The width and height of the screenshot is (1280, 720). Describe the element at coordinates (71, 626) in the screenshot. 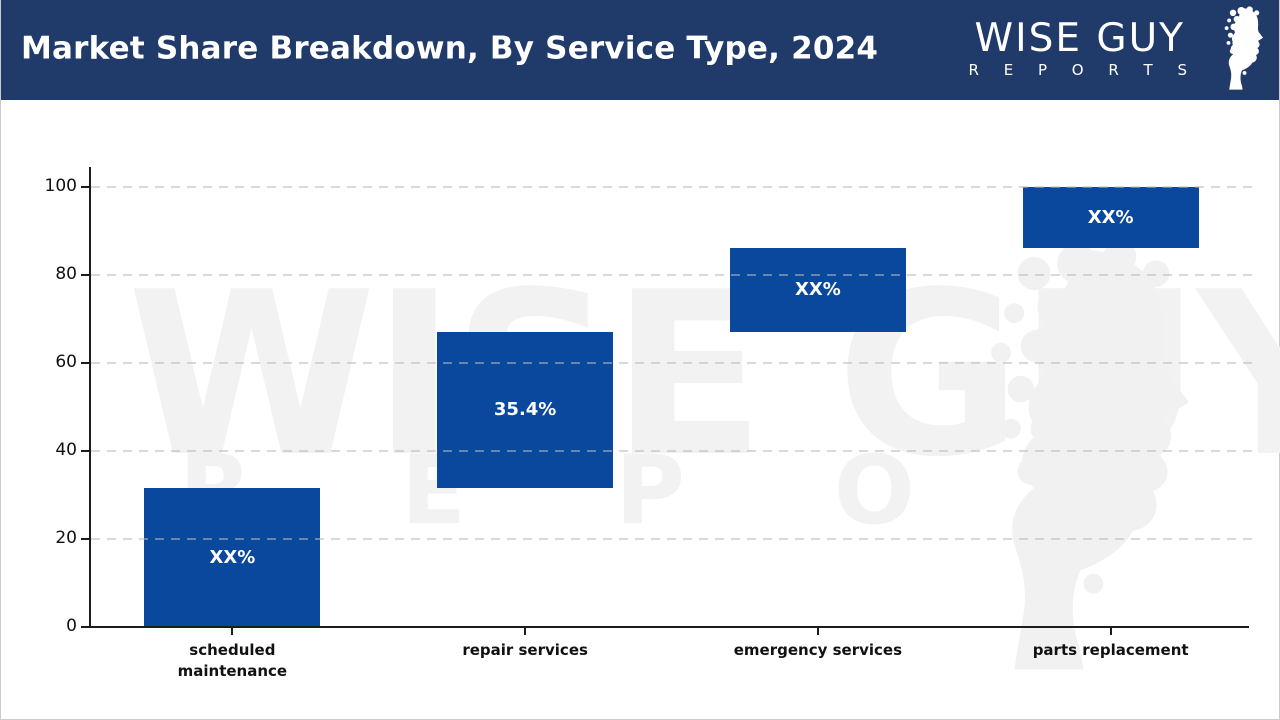

I see `y-tick-label: 0` at that location.